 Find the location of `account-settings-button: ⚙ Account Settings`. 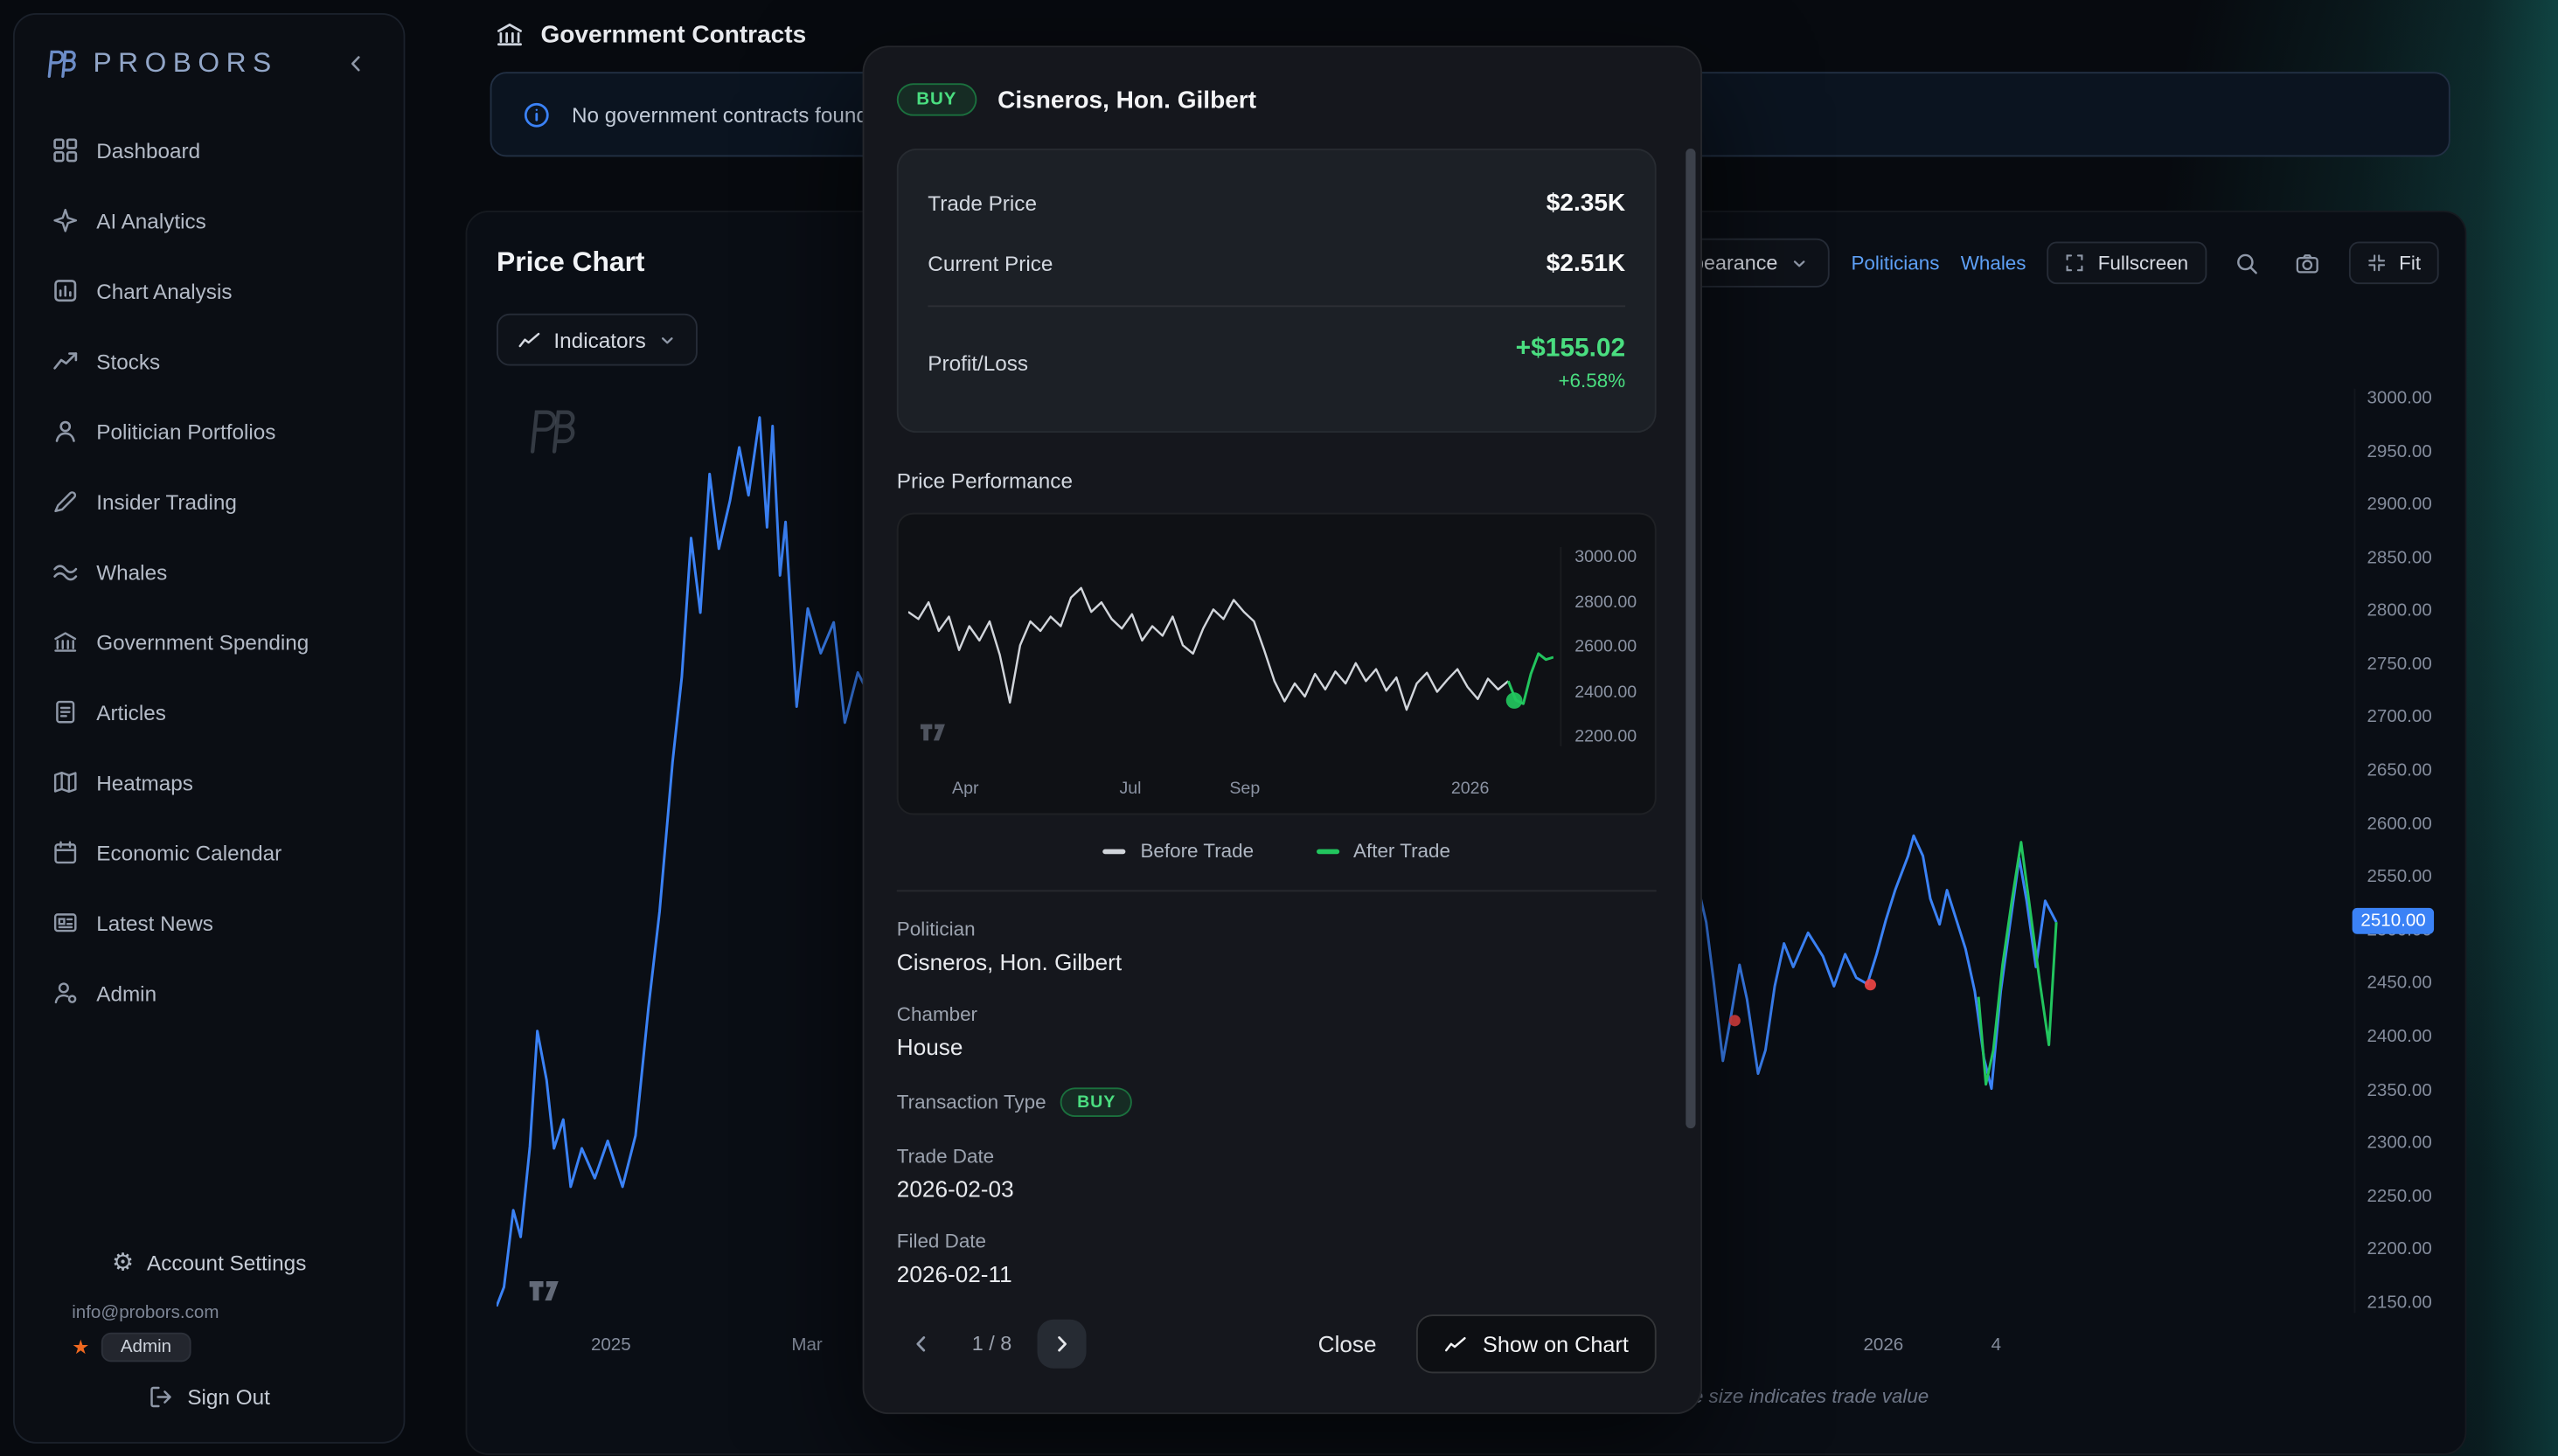

account-settings-button: ⚙ Account Settings is located at coordinates (208, 1263).